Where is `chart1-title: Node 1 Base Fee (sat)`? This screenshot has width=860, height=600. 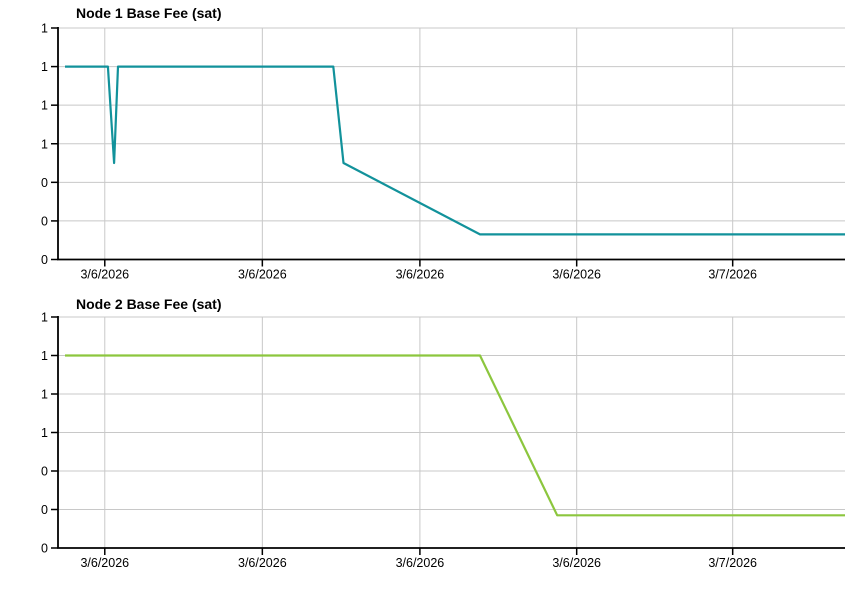
chart1-title: Node 1 Base Fee (sat) is located at coordinates (149, 13).